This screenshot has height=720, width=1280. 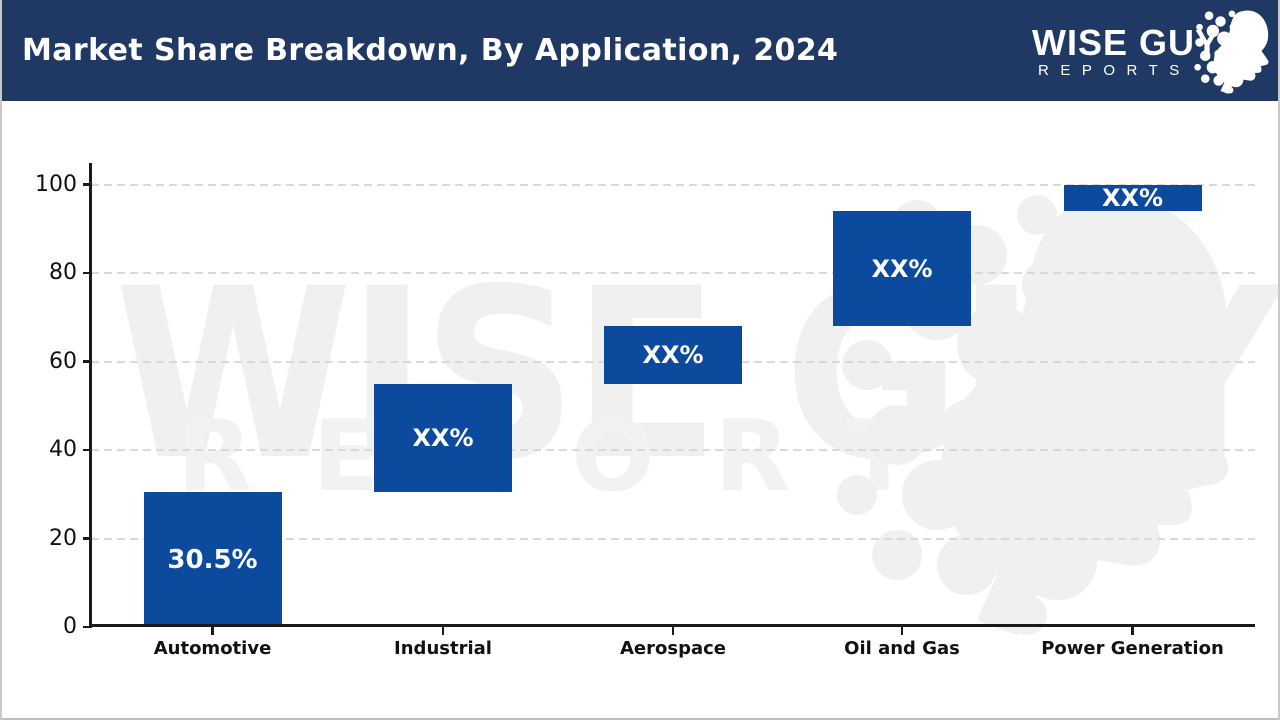 I want to click on brand-logo-primary-text: WISE GUY, so click(x=1126, y=42).